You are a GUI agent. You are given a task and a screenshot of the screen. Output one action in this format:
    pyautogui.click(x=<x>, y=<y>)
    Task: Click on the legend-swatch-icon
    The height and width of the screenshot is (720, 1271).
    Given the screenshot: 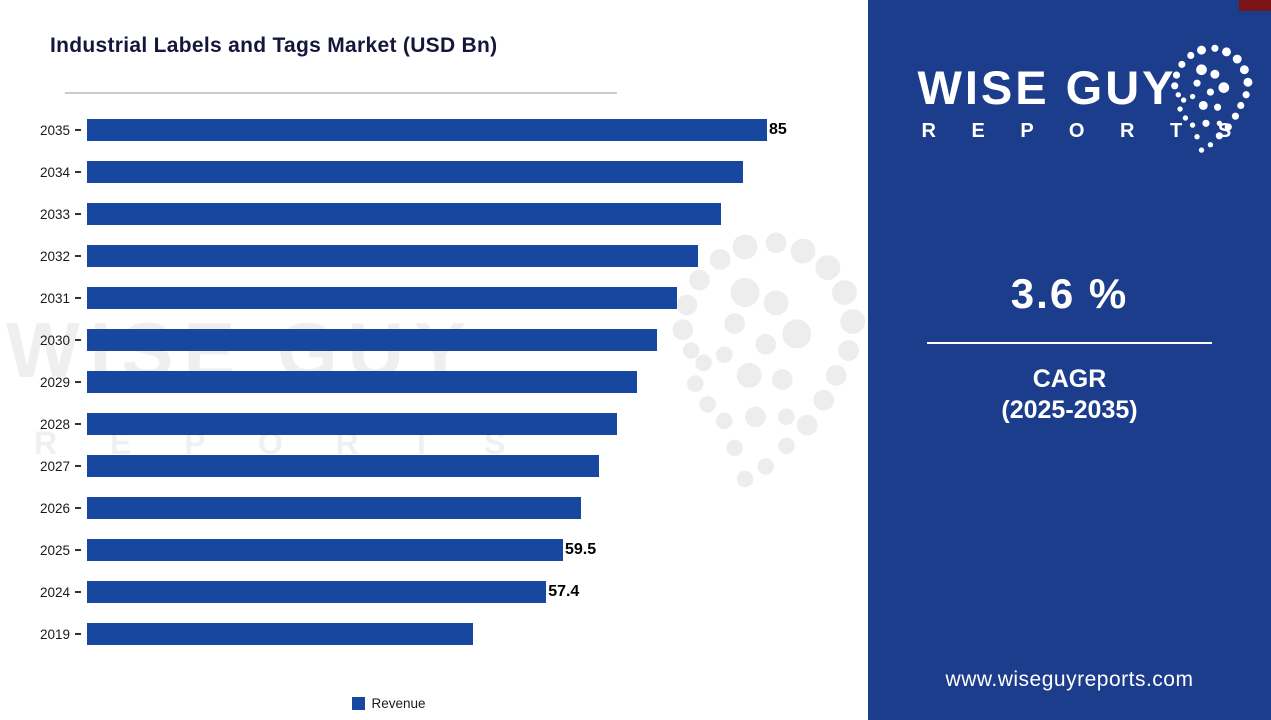 What is the action you would take?
    pyautogui.click(x=359, y=703)
    